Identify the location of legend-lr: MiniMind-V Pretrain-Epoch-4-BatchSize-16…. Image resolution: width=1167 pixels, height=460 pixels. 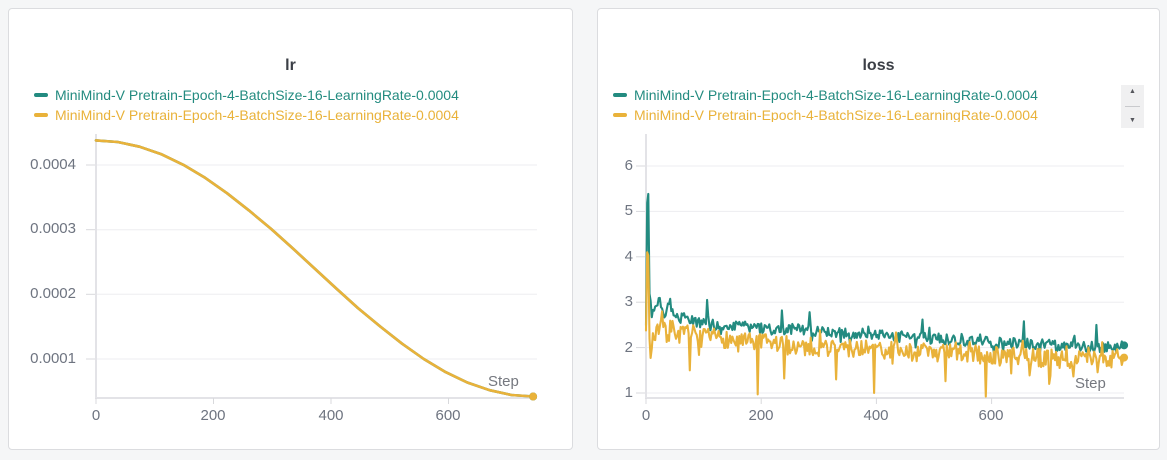
(246, 105).